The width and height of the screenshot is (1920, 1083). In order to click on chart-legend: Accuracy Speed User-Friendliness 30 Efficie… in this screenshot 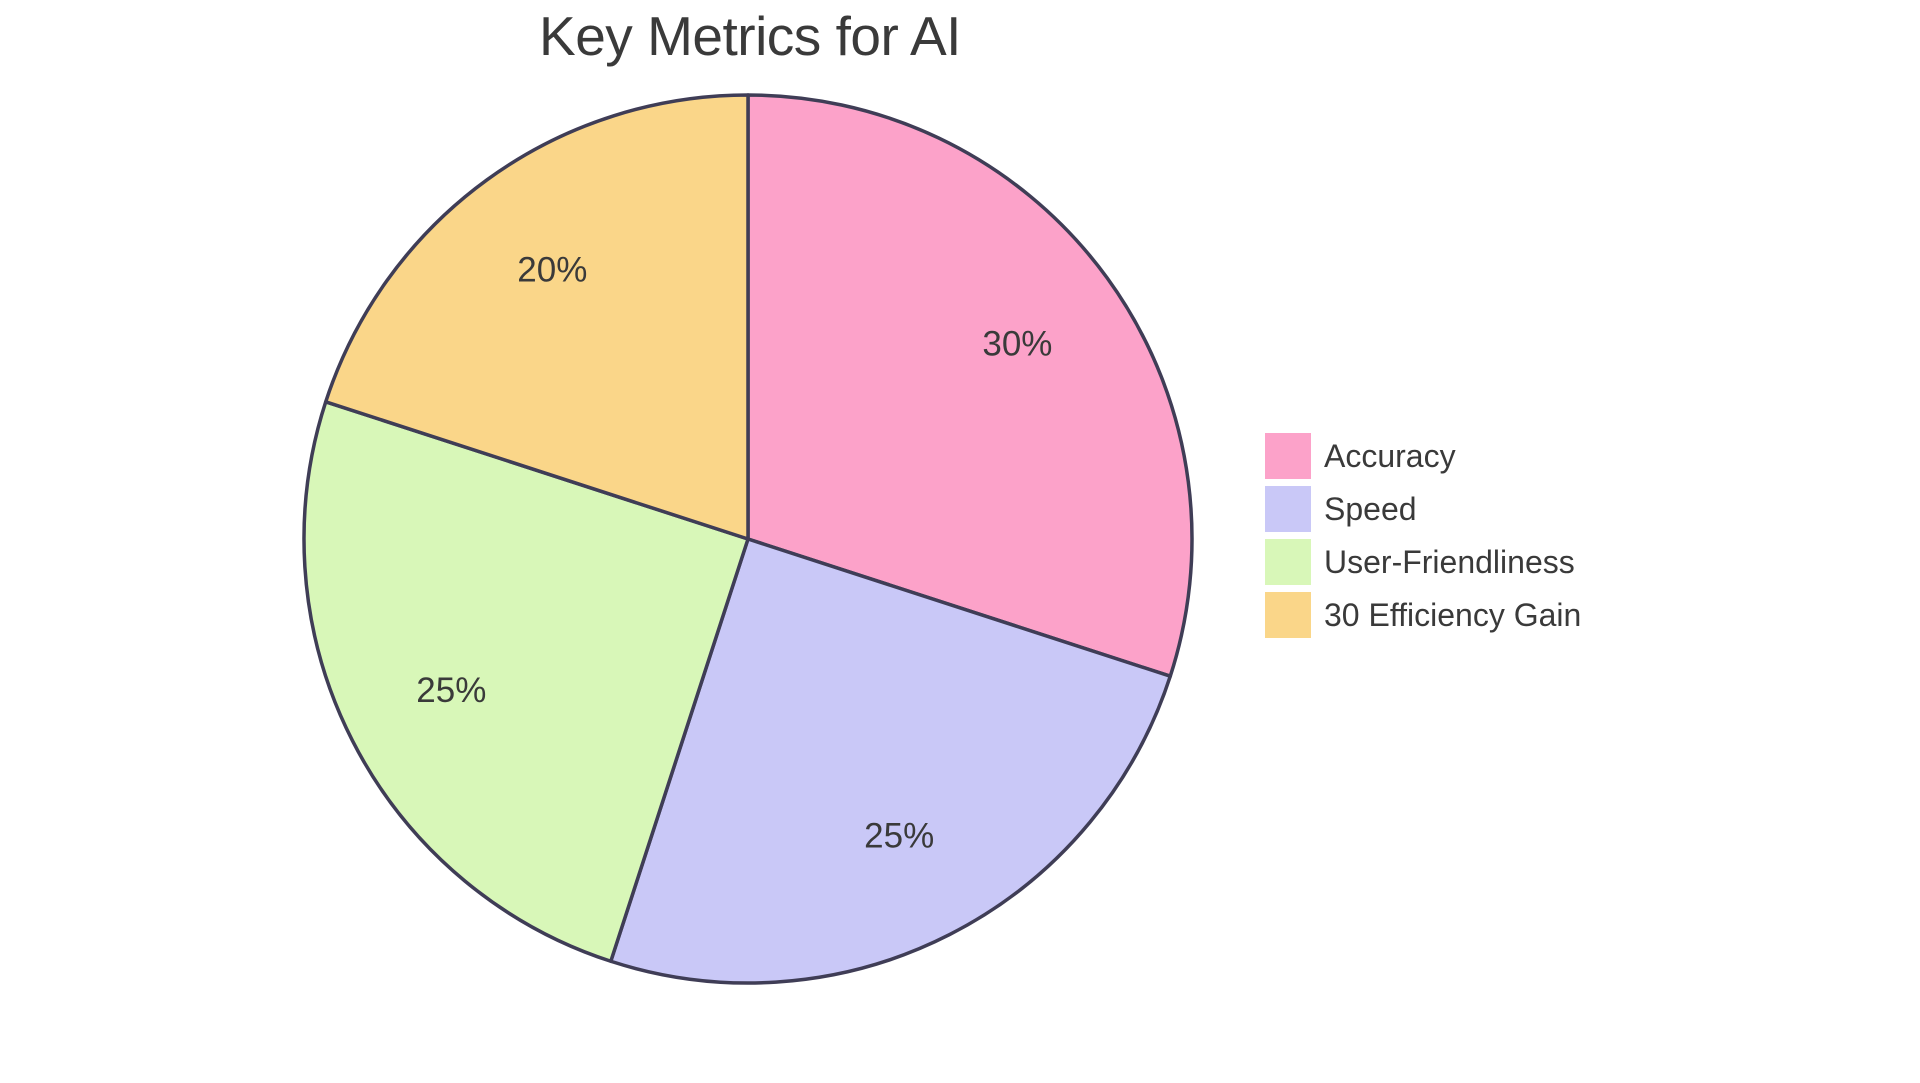, I will do `click(1423, 535)`.